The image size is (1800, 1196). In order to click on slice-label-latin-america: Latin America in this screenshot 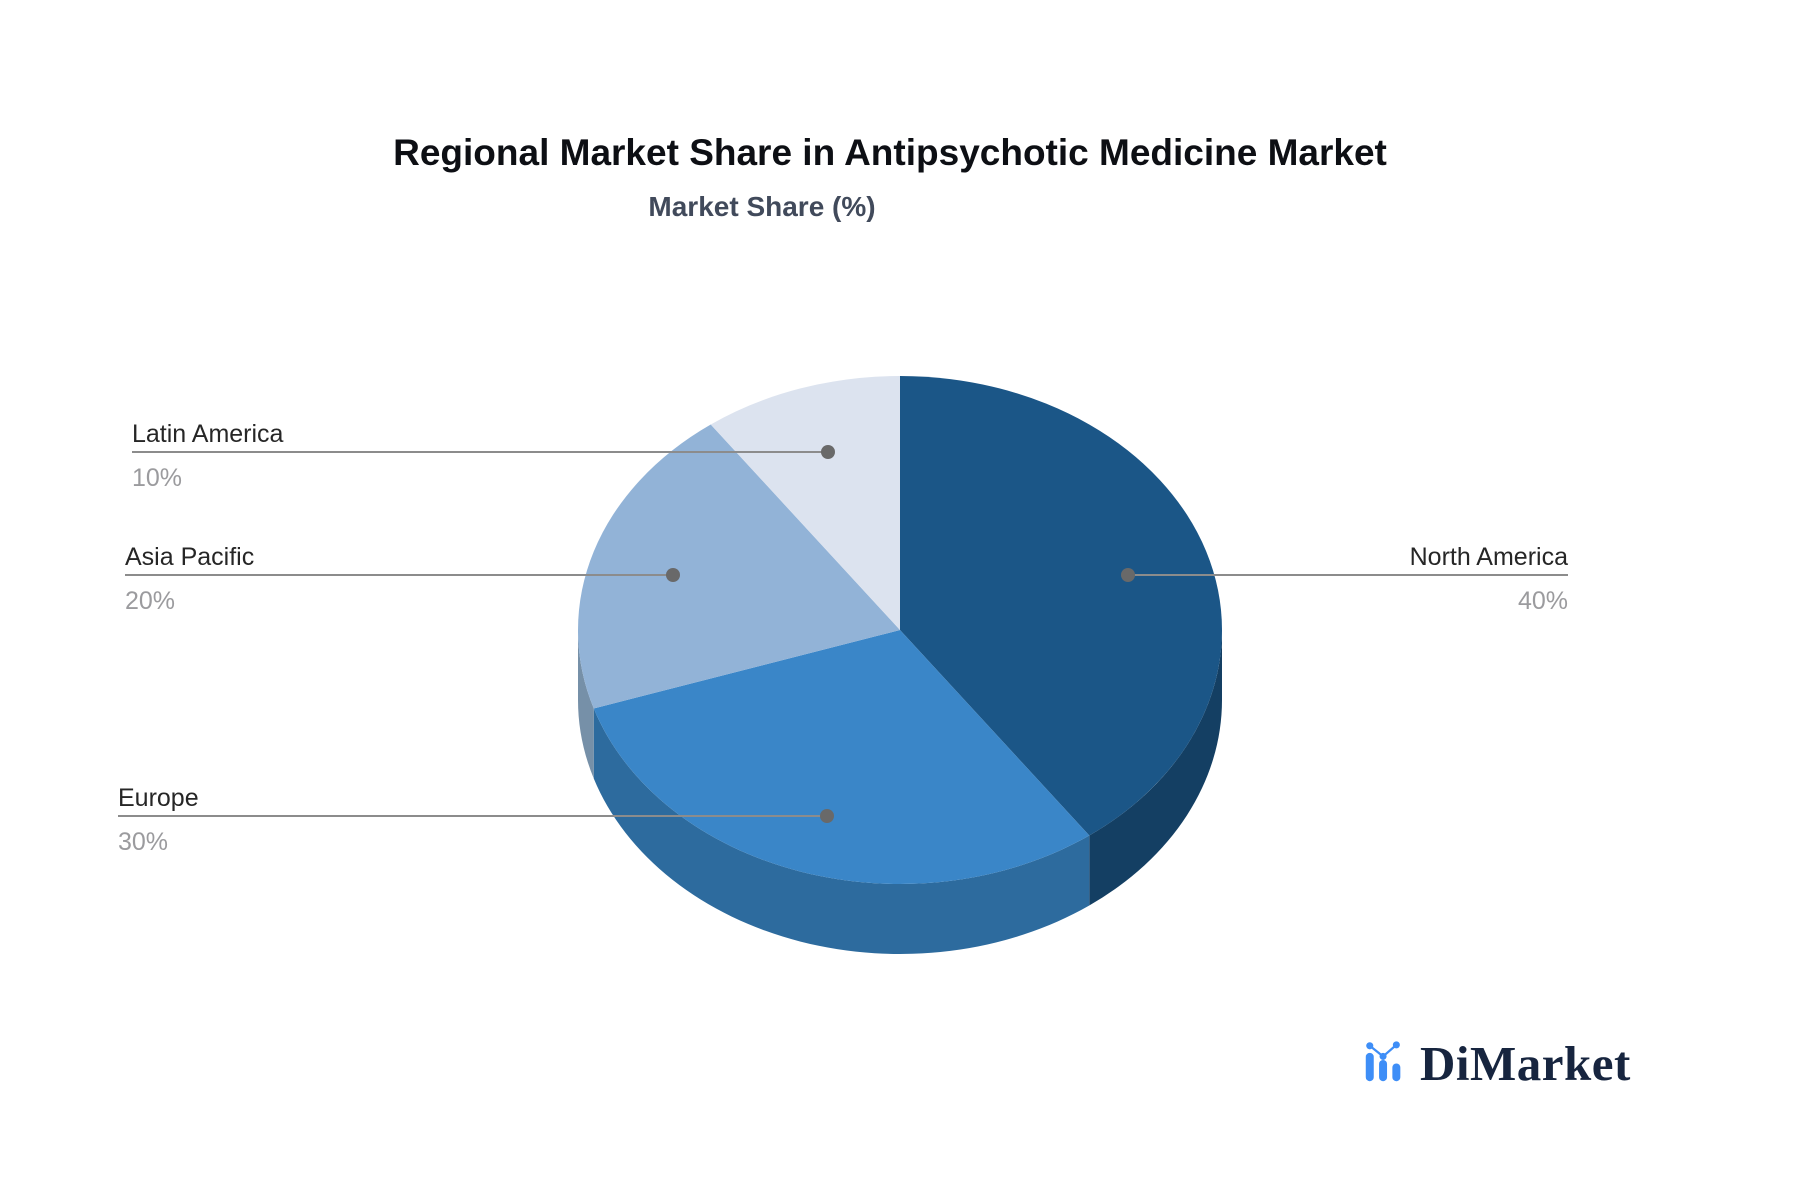, I will do `click(208, 434)`.